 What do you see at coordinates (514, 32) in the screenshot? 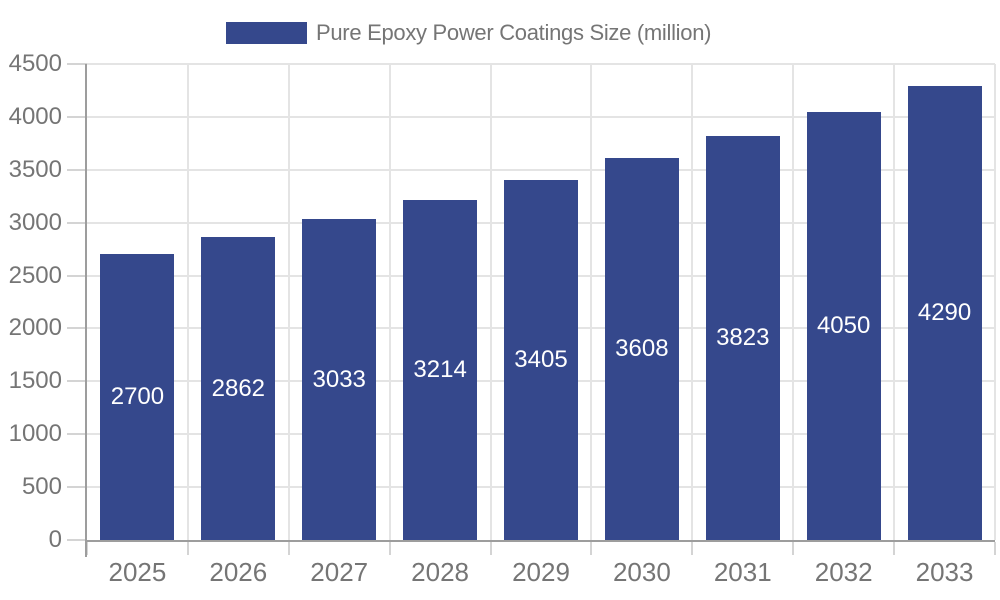
I see `legend-label: Pure Epoxy Power Coatings Size (million)` at bounding box center [514, 32].